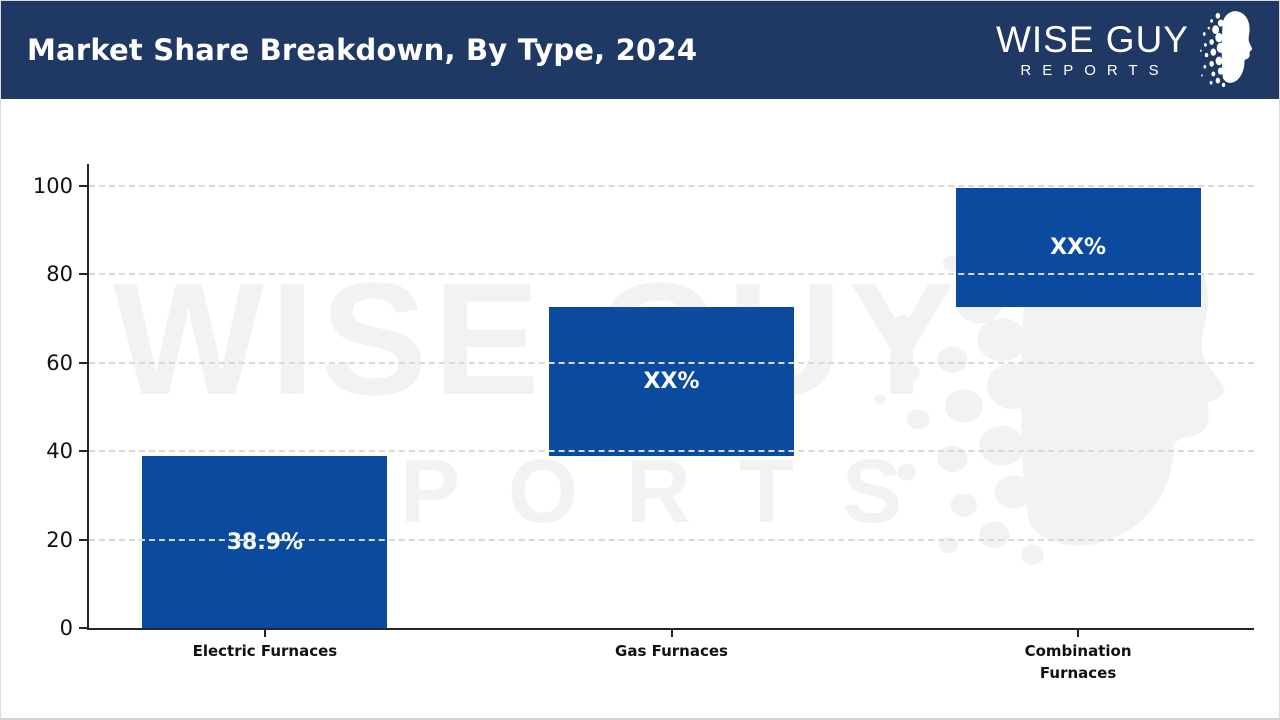  Describe the element at coordinates (52, 186) in the screenshot. I see `y-tick-label-100: 100` at that location.